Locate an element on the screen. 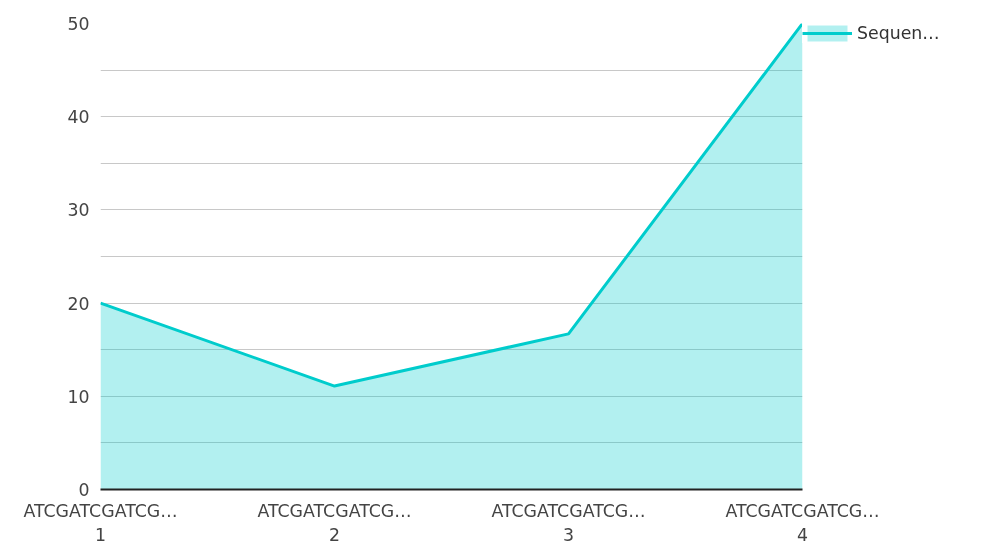 This screenshot has width=1004, height=560. x-tick-label: ATCGATCGATCG… 3 is located at coordinates (568, 522).